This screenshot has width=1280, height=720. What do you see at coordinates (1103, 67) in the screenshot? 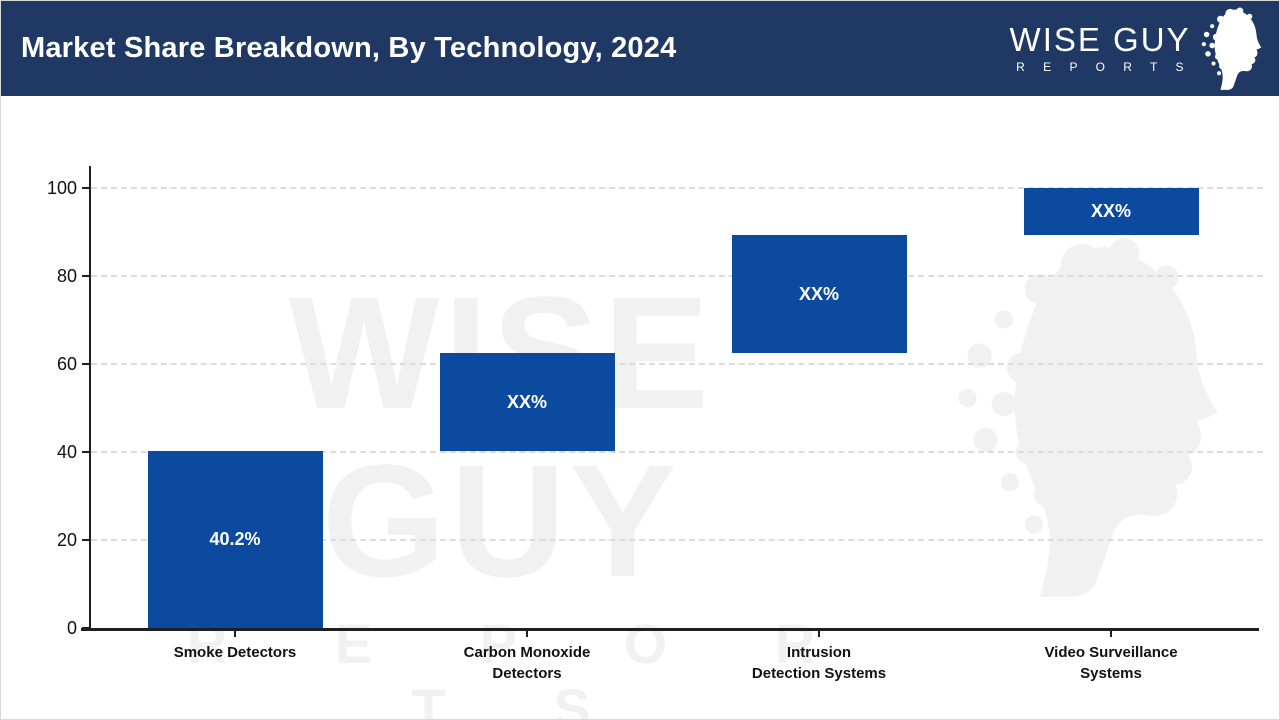
I see `brand-subtitle: R E P O R T S` at bounding box center [1103, 67].